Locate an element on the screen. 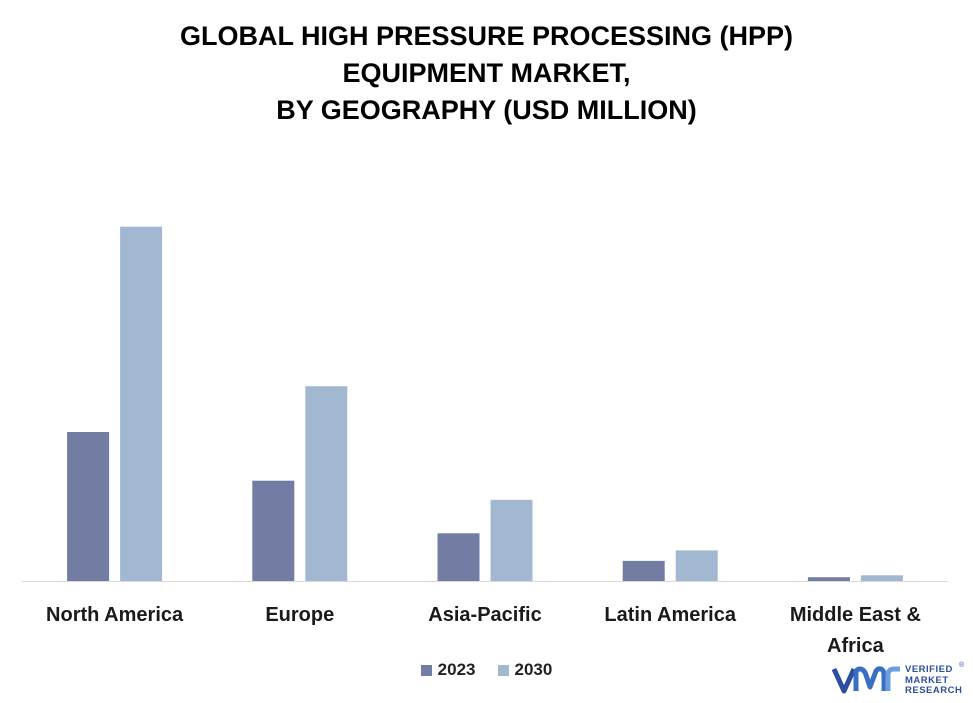 The image size is (973, 703). legend-item-2030: 2030 is located at coordinates (525, 670).